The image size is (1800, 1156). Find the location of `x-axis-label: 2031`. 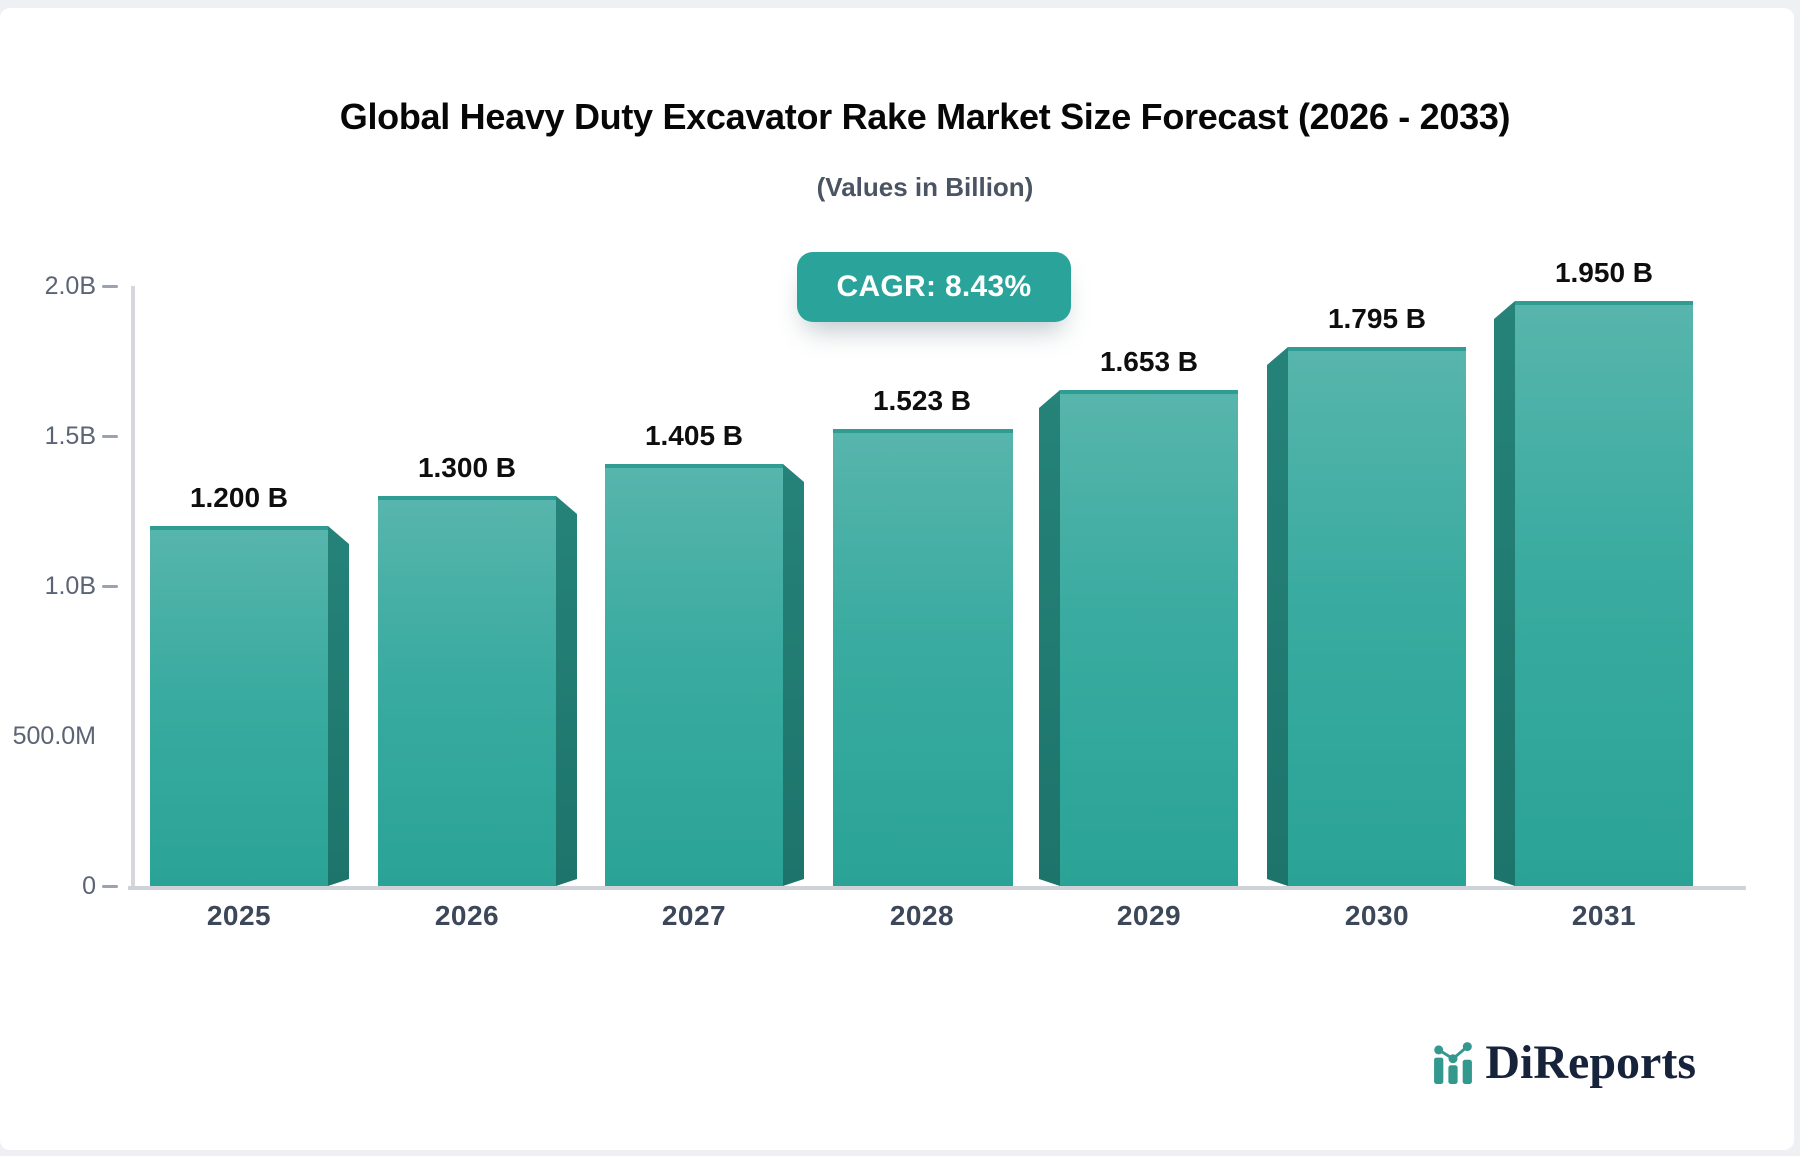

x-axis-label: 2031 is located at coordinates (1604, 915).